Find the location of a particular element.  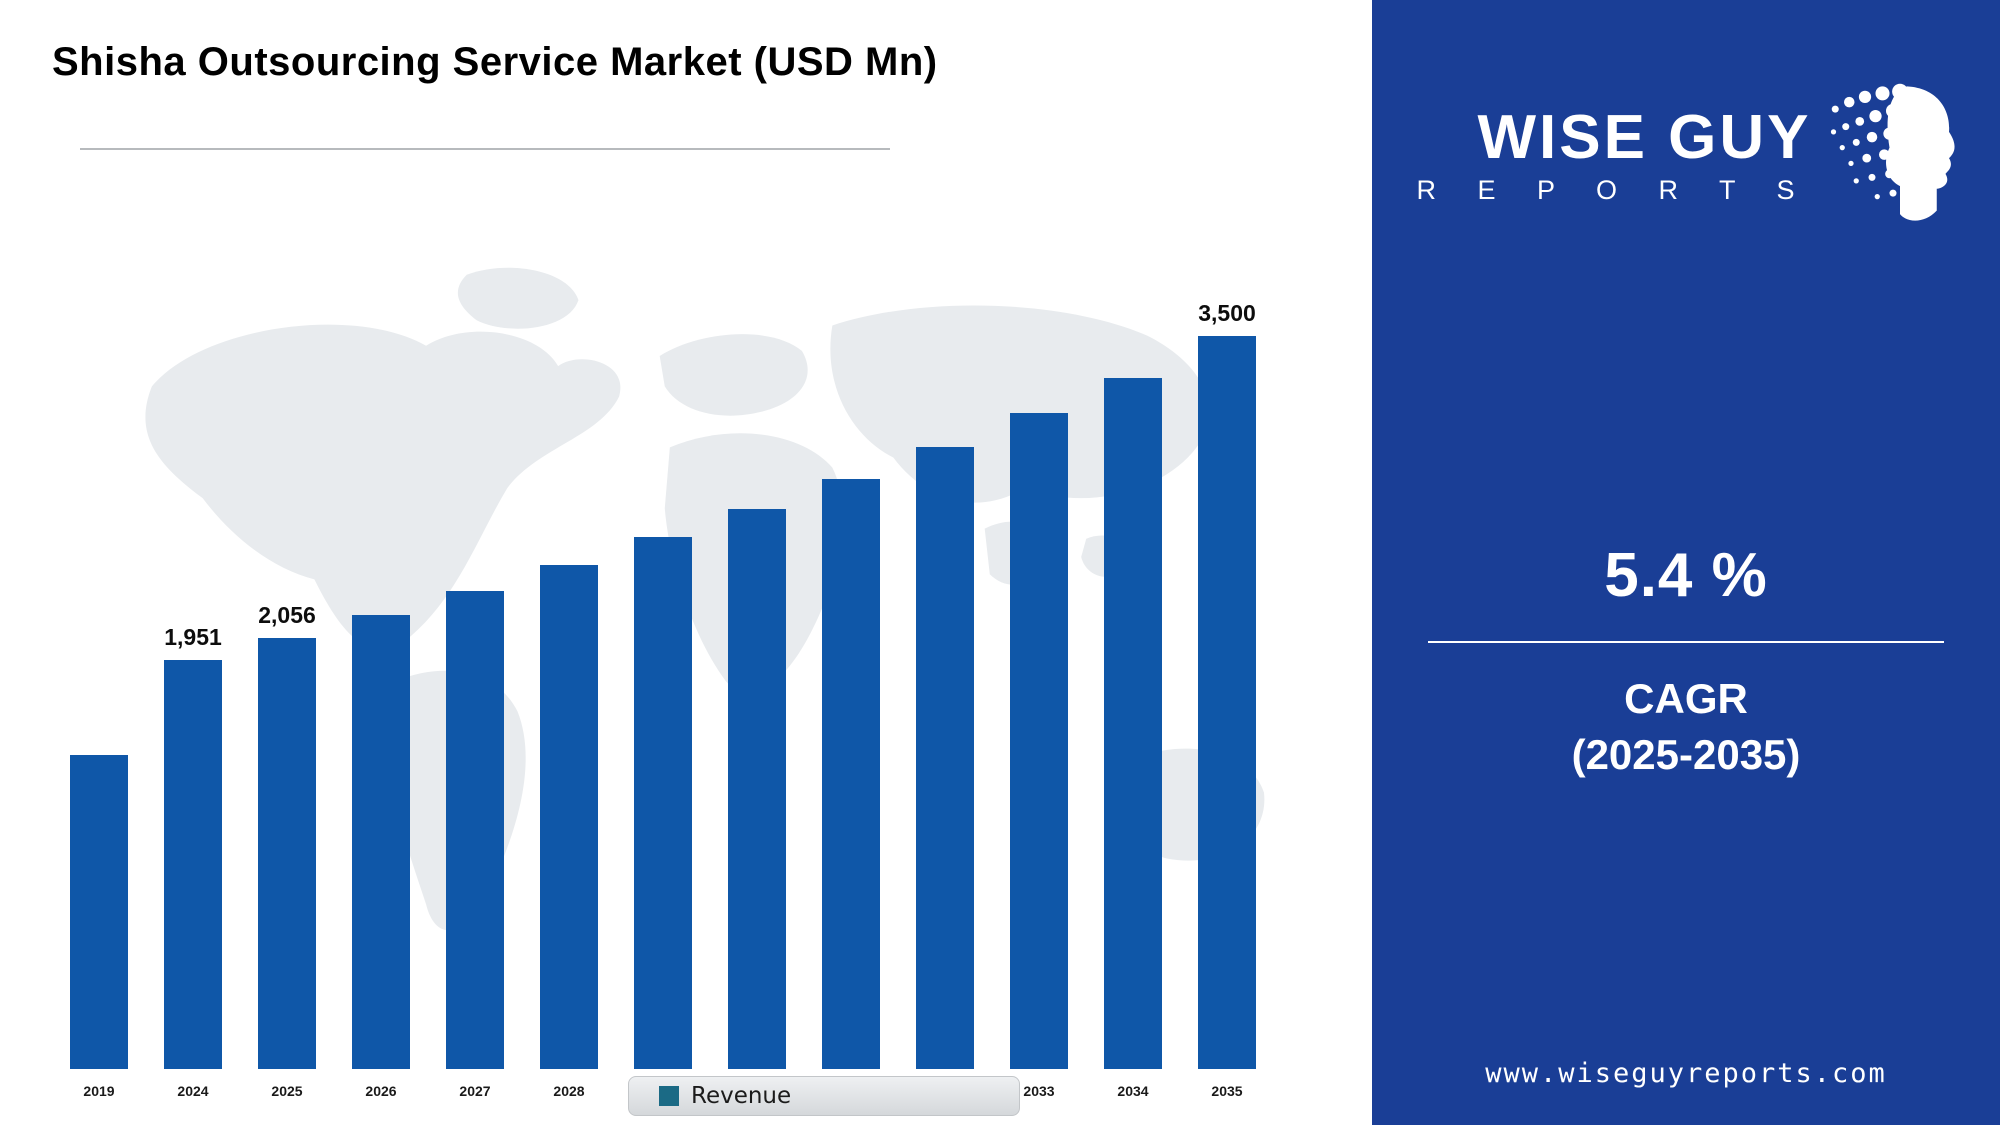

website-url: www.wiseguyreports.com is located at coordinates (1686, 1073).